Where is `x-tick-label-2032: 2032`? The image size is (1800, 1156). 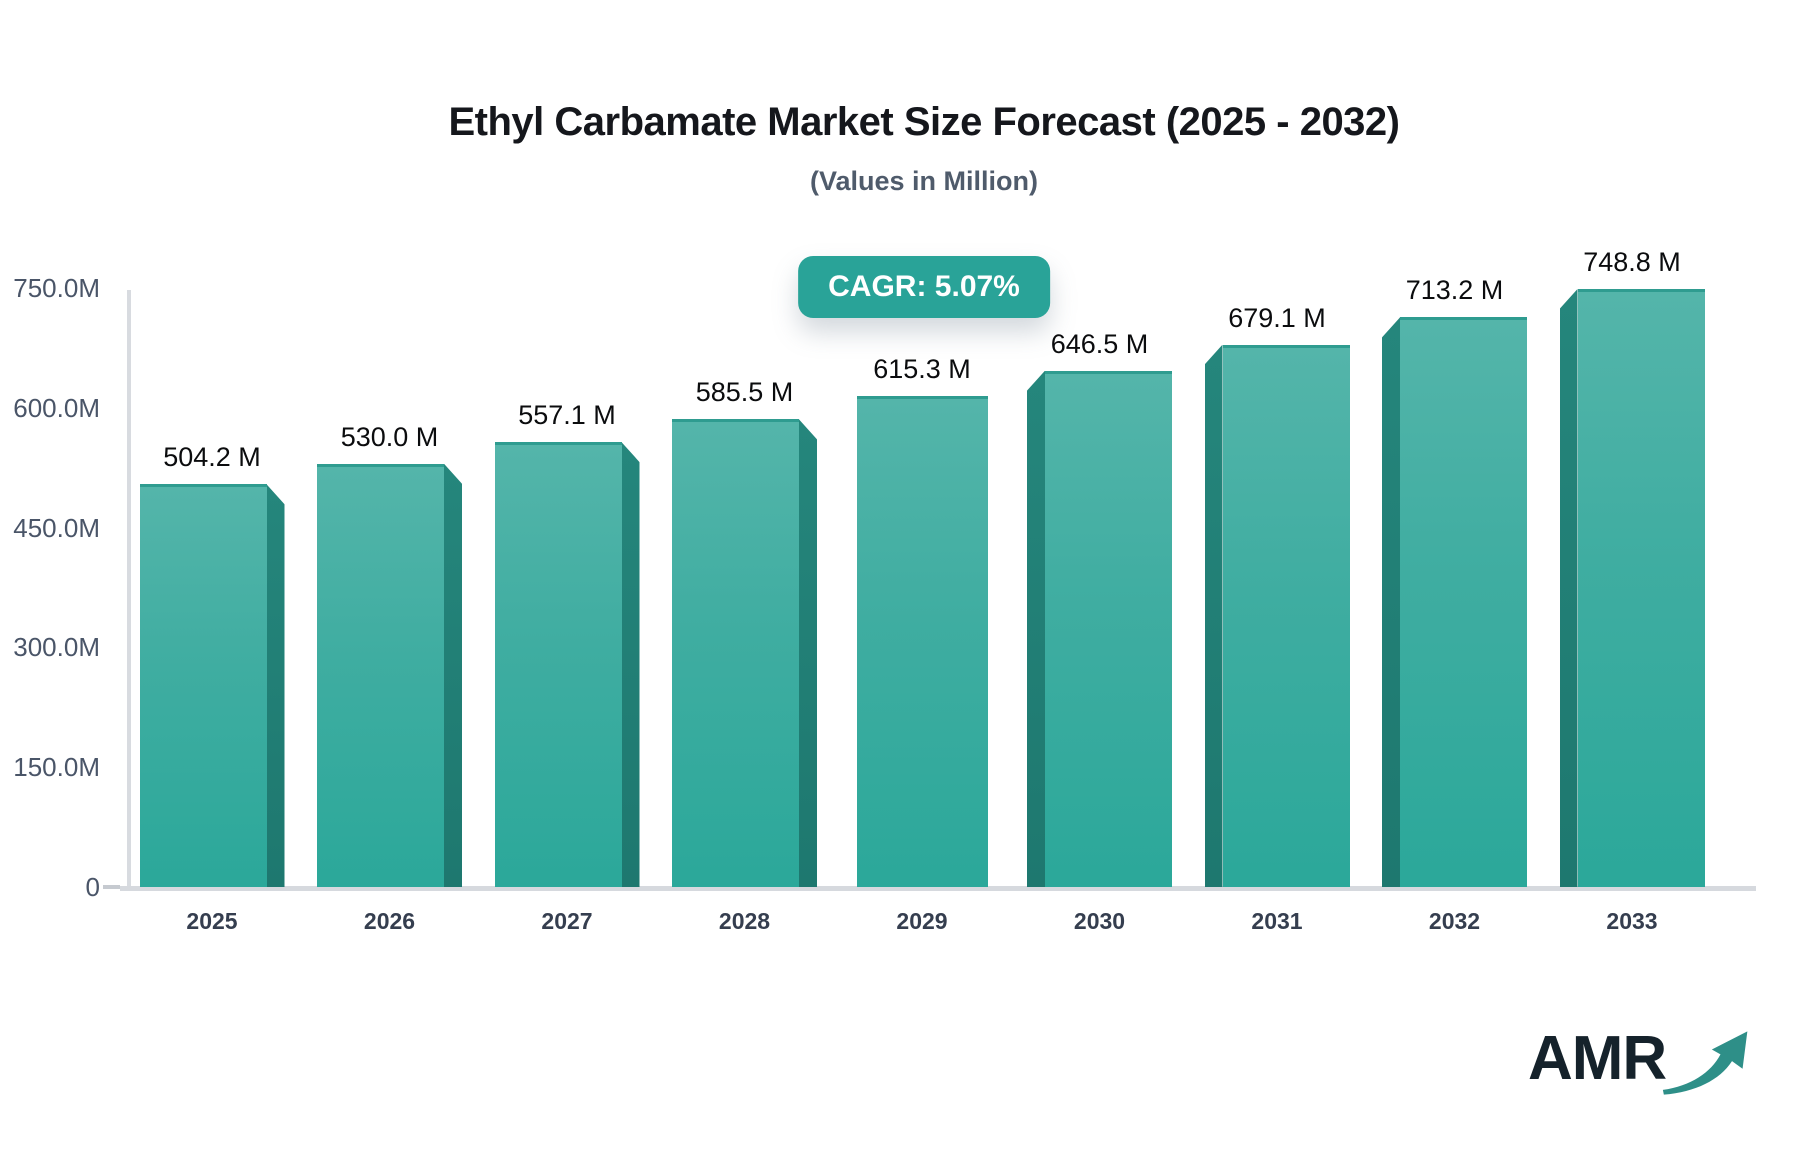 x-tick-label-2032: 2032 is located at coordinates (1454, 921).